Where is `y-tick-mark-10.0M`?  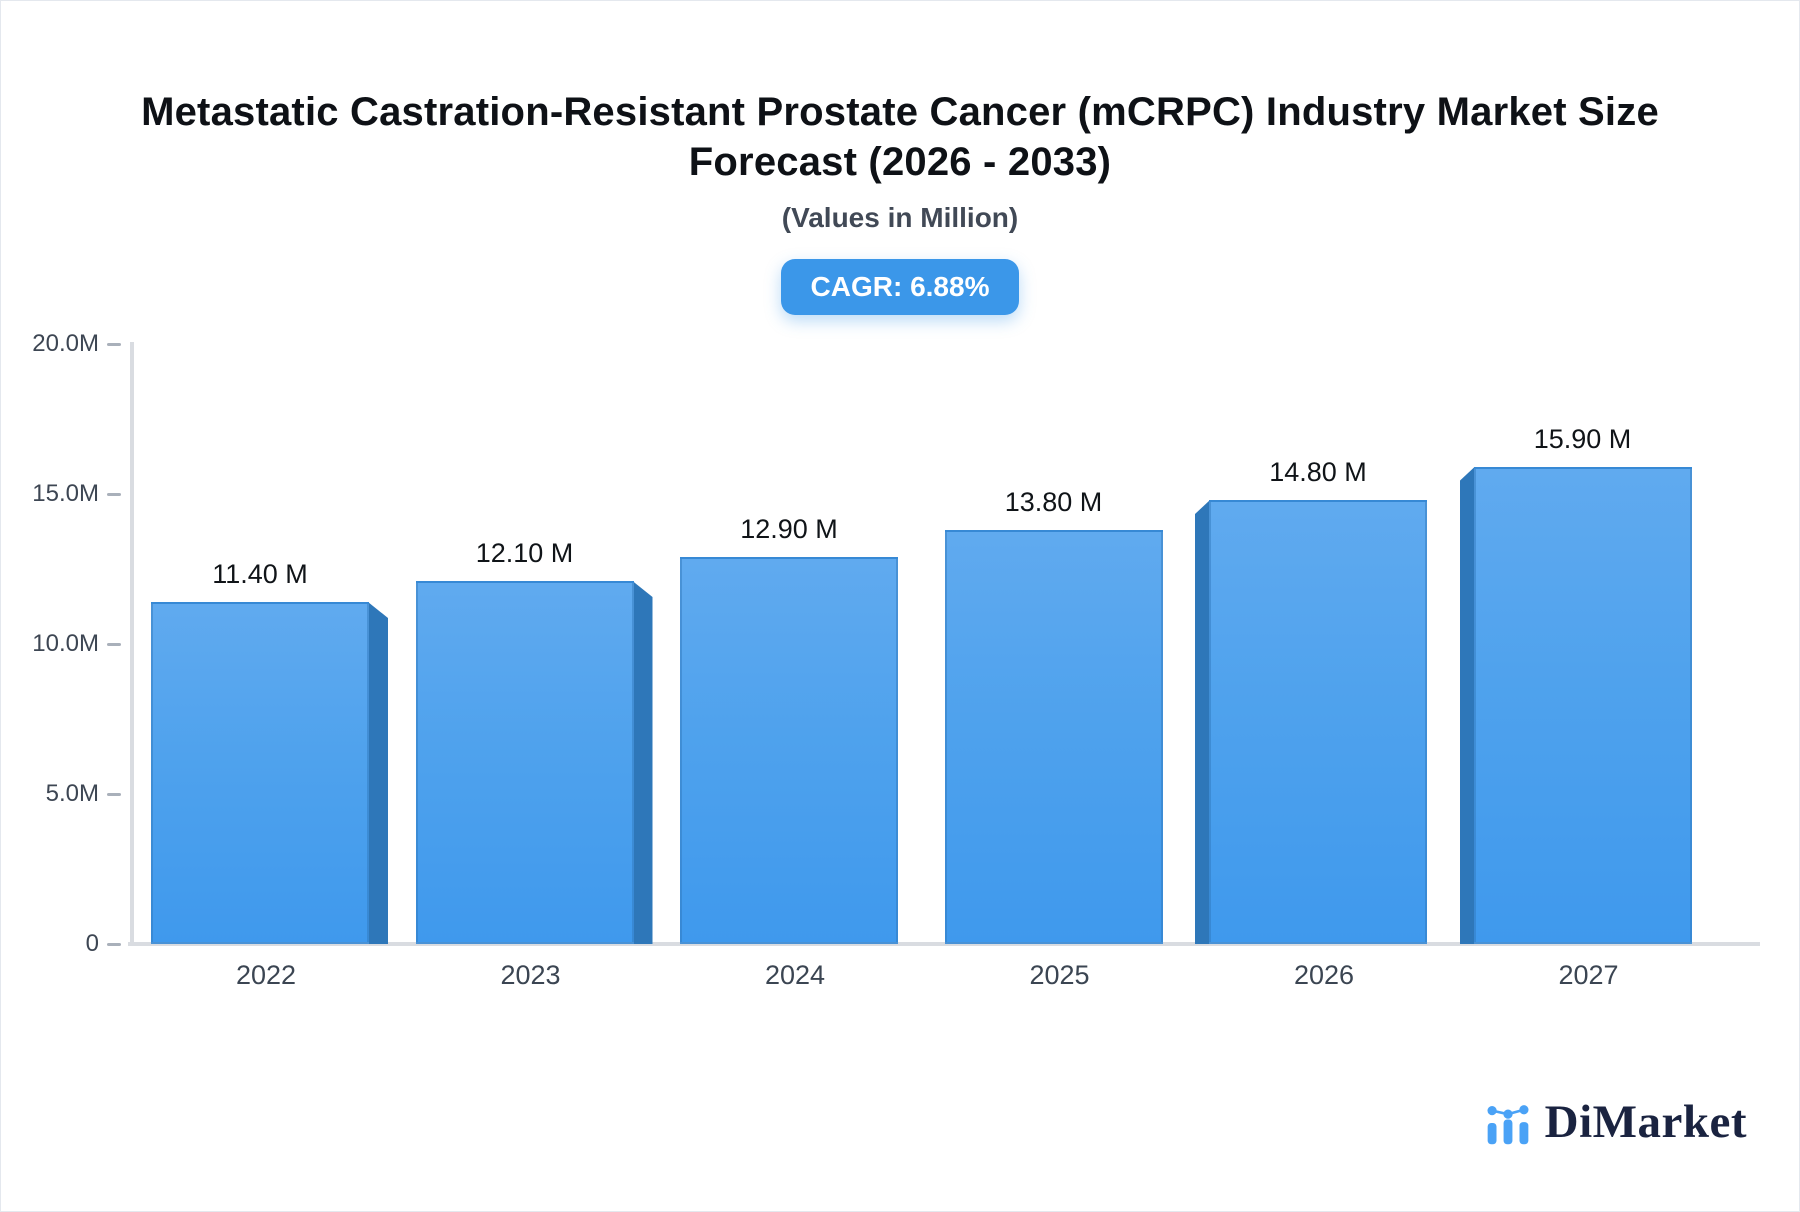 y-tick-mark-10.0M is located at coordinates (114, 644).